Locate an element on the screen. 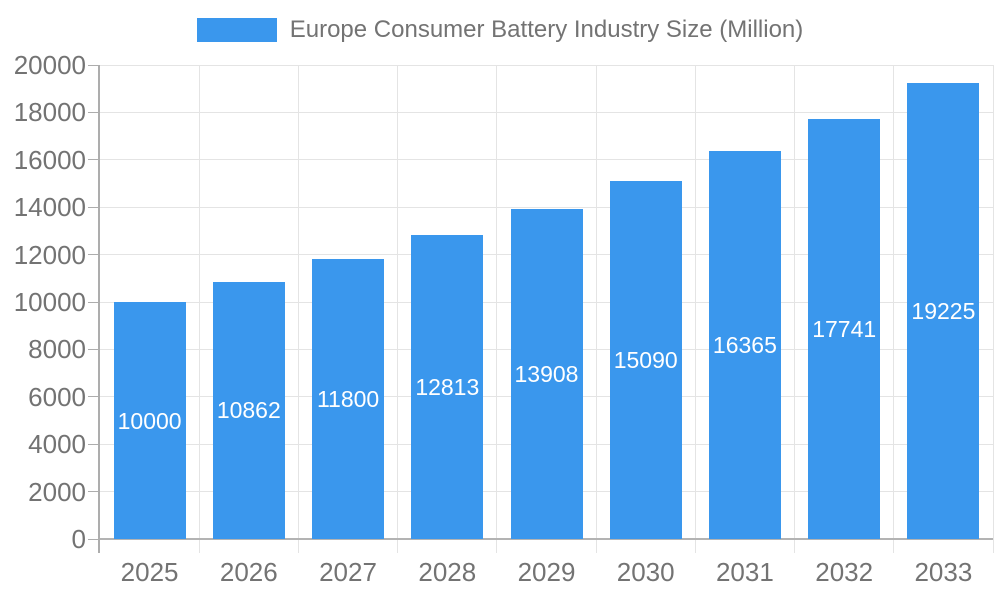  bar-value-label: 16365 is located at coordinates (744, 345).